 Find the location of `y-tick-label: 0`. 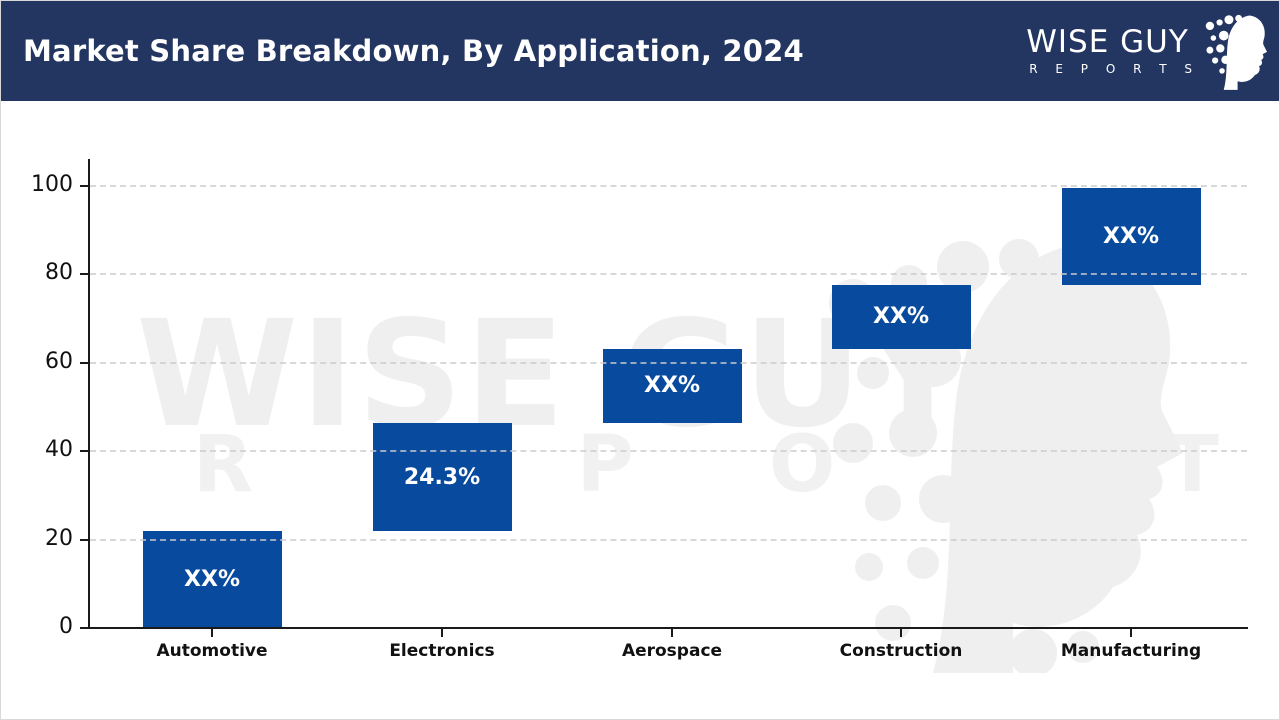

y-tick-label: 0 is located at coordinates (66, 626).